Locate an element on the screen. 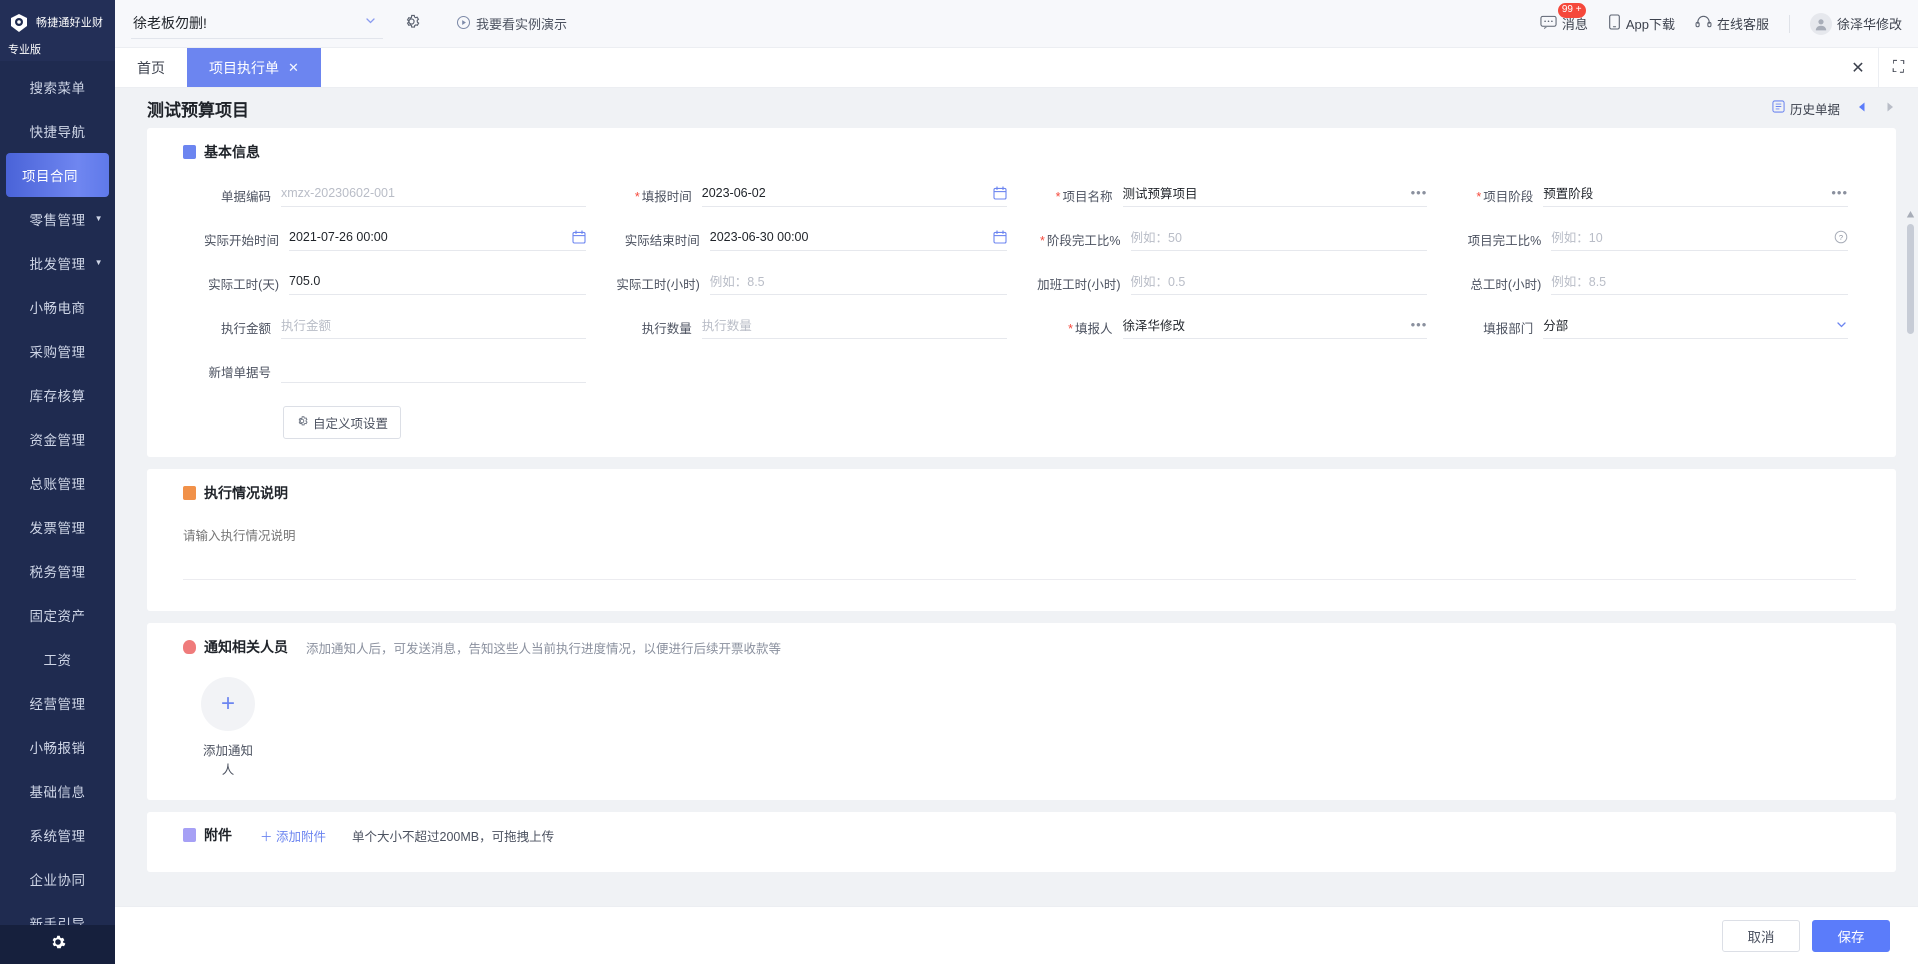 The width and height of the screenshot is (1918, 964). form-field-input: 分部 is located at coordinates (1695, 326).